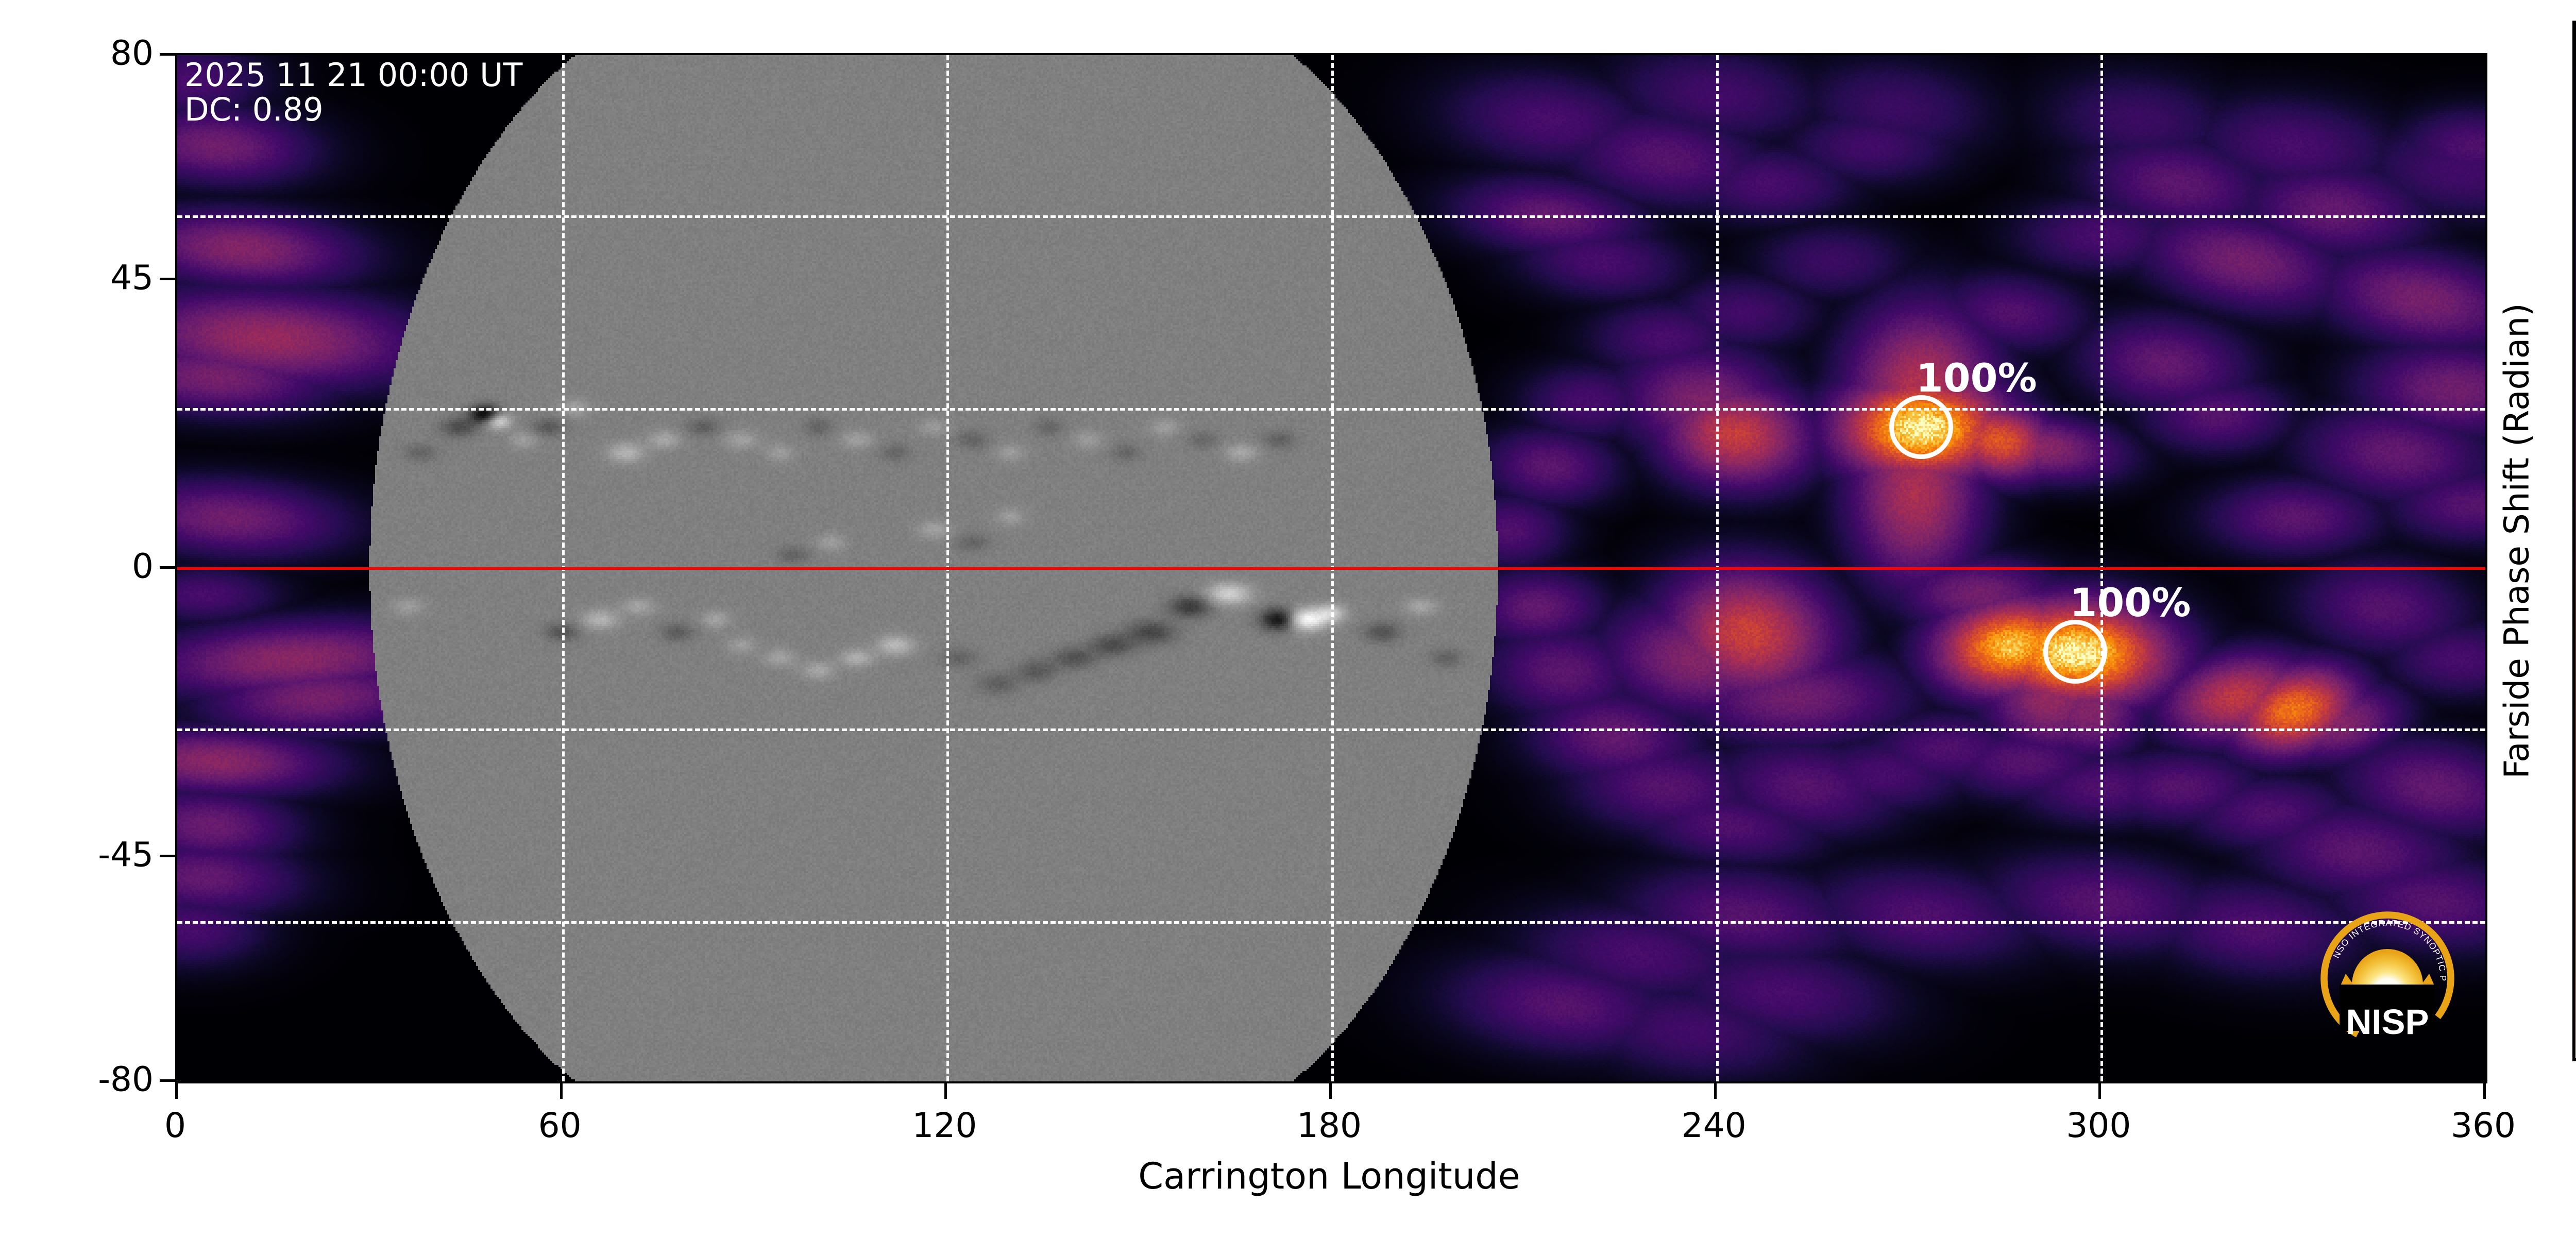 Image resolution: width=2576 pixels, height=1238 pixels. I want to click on y-axis-tick-label: 45, so click(132, 278).